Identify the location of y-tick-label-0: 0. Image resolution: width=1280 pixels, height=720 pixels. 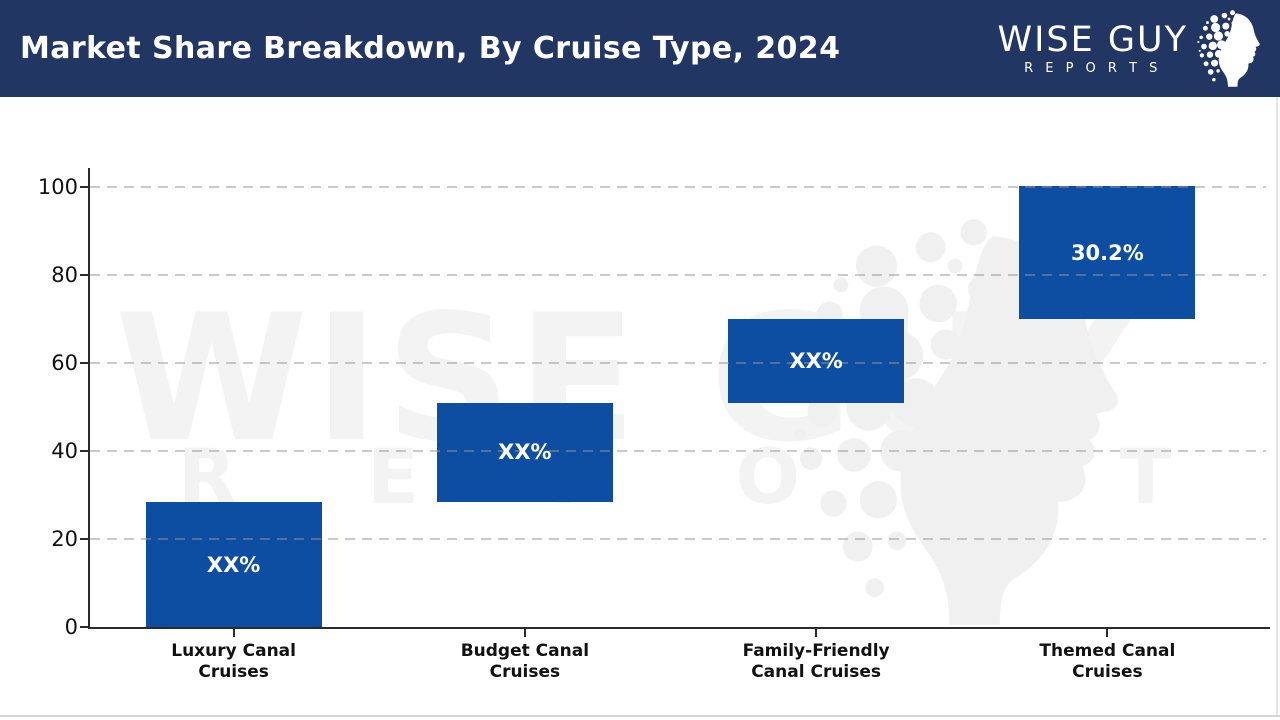
(71, 627).